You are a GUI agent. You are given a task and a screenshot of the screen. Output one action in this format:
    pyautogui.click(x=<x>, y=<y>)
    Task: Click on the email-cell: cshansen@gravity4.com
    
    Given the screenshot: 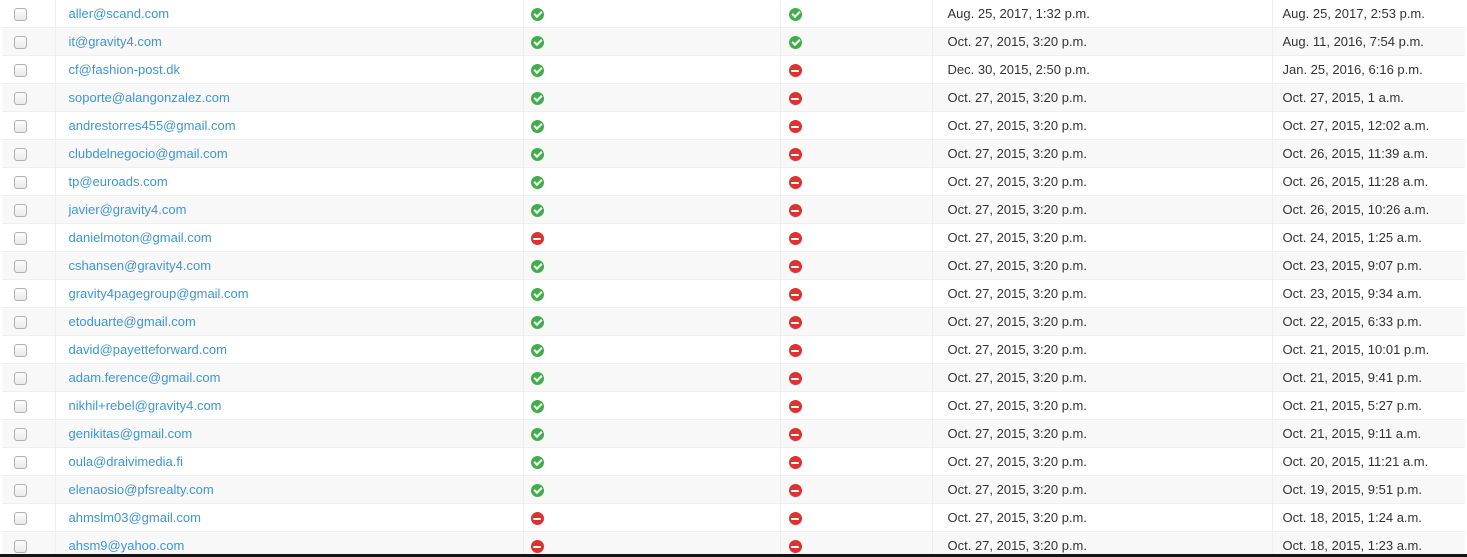 What is the action you would take?
    pyautogui.click(x=288, y=265)
    